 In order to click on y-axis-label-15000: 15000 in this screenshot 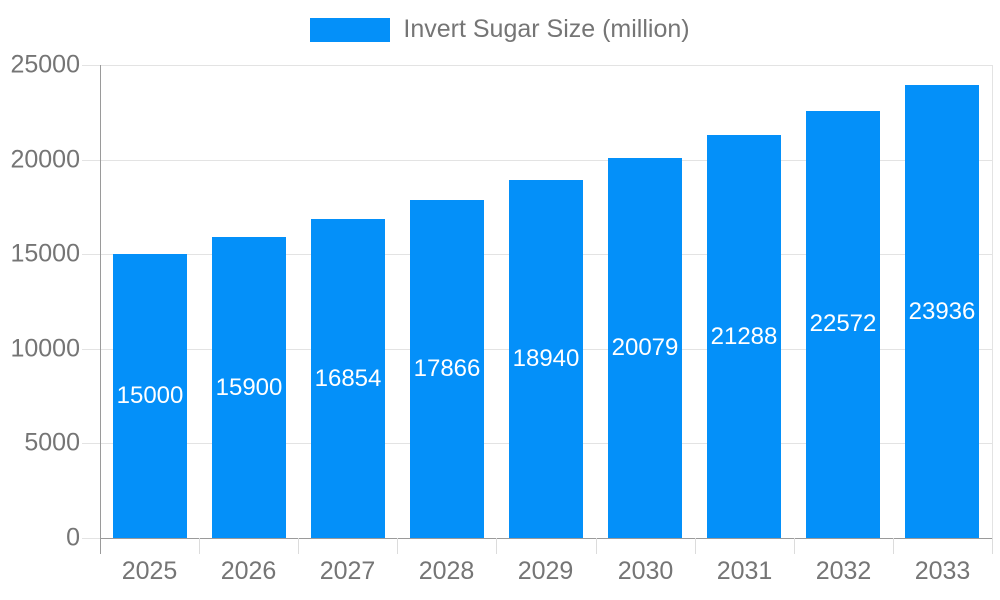, I will do `click(45, 253)`.